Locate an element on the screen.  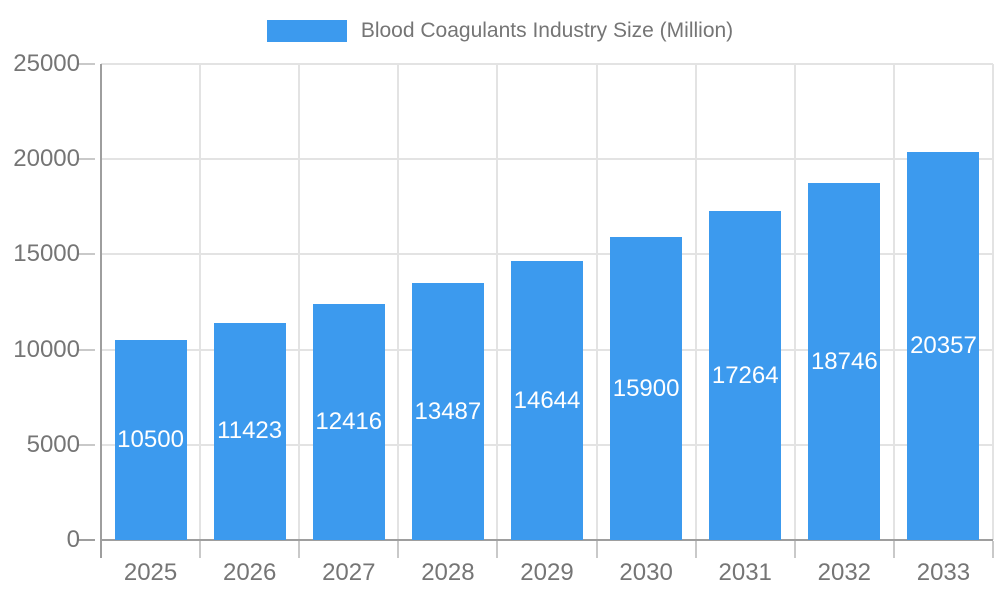
y-axis-line is located at coordinates (101, 303).